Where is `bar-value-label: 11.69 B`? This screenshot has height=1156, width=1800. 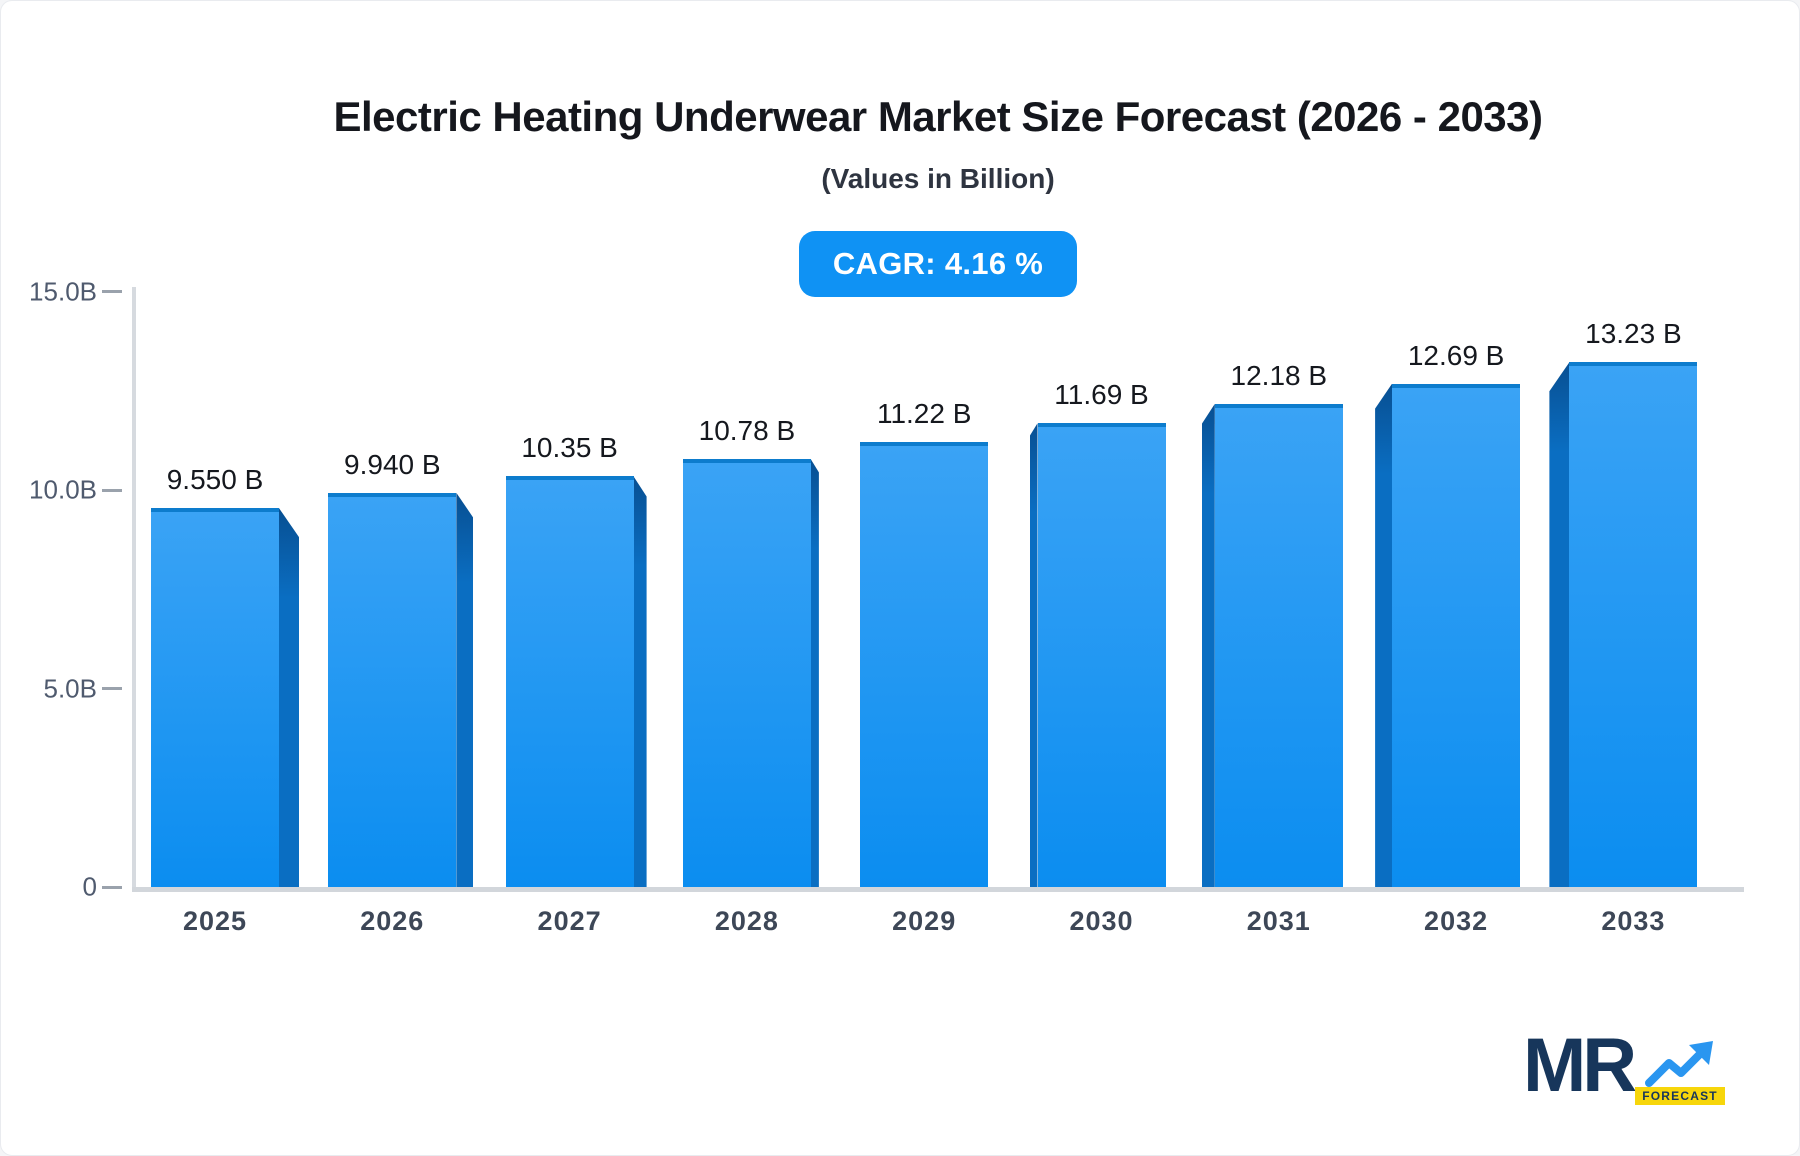
bar-value-label: 11.69 B is located at coordinates (1101, 395).